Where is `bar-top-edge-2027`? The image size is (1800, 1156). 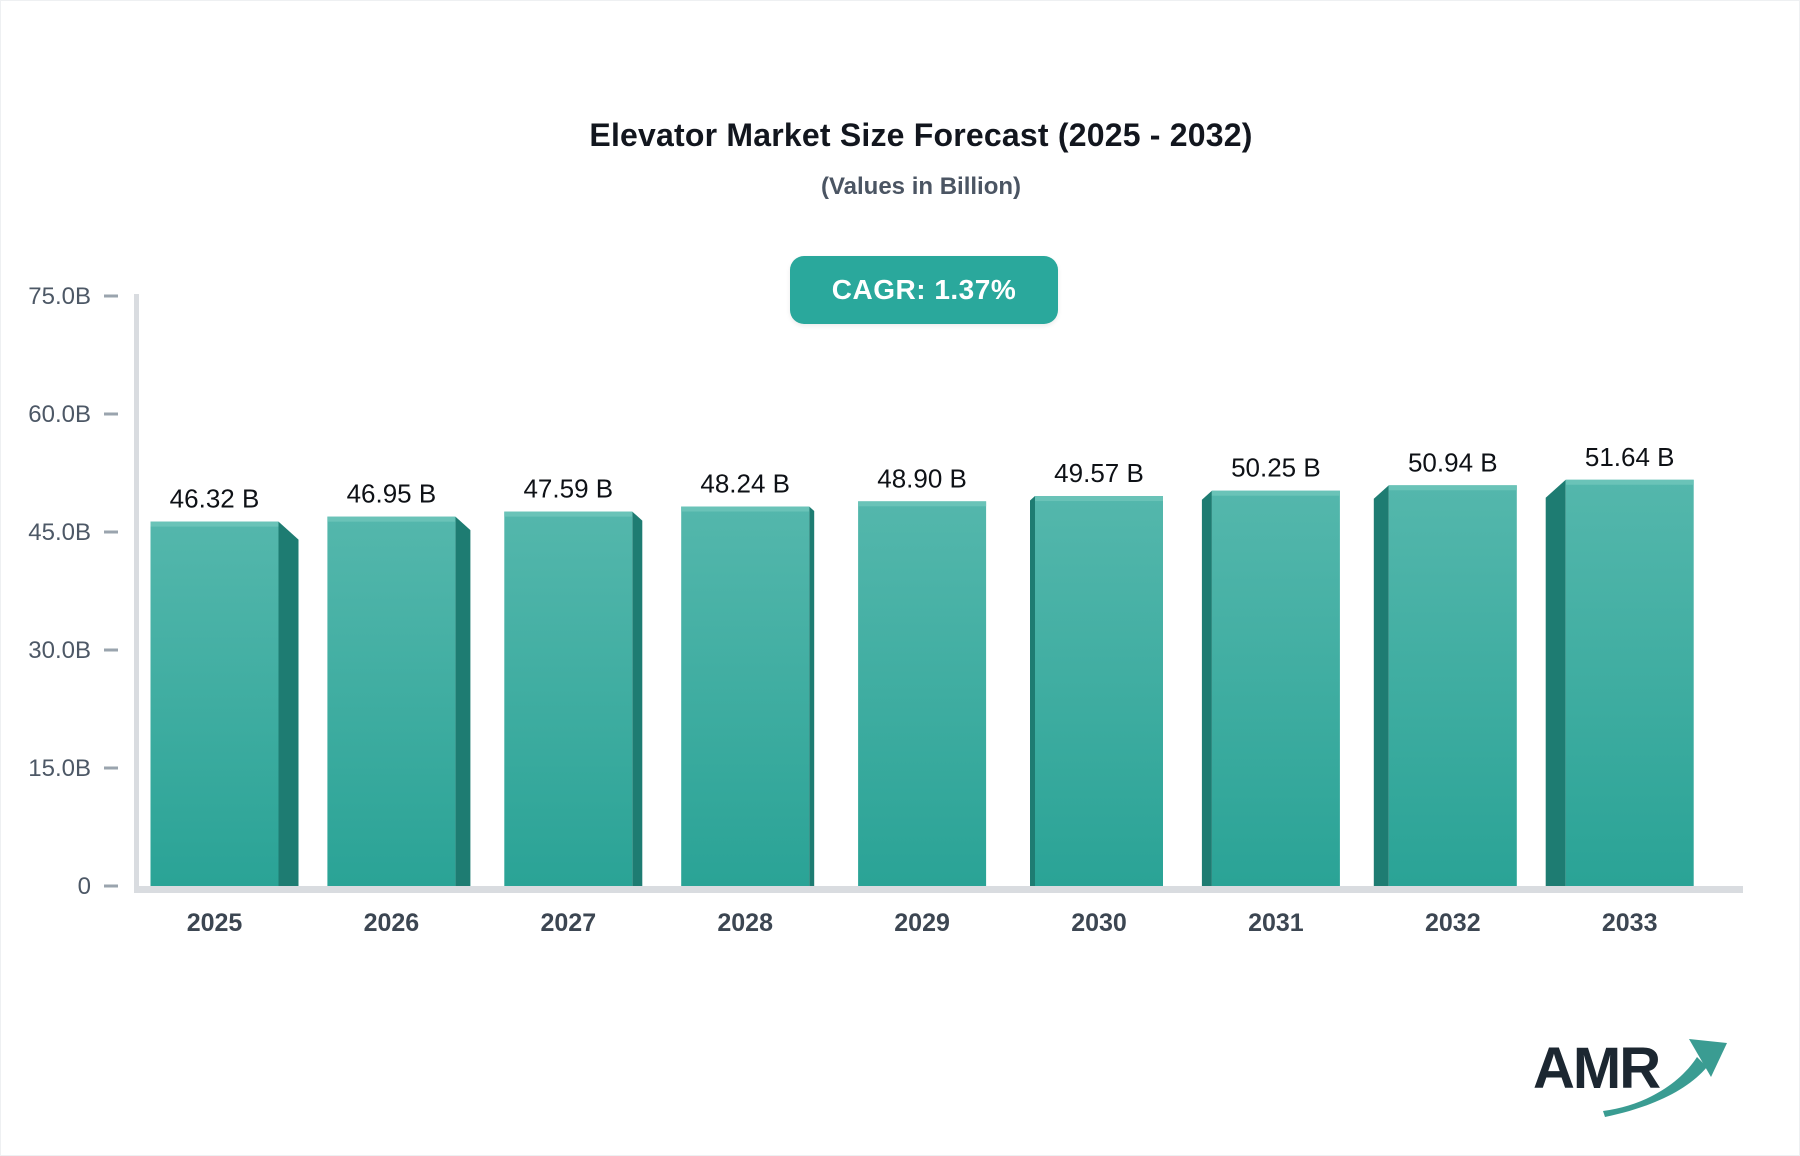
bar-top-edge-2027 is located at coordinates (568, 514).